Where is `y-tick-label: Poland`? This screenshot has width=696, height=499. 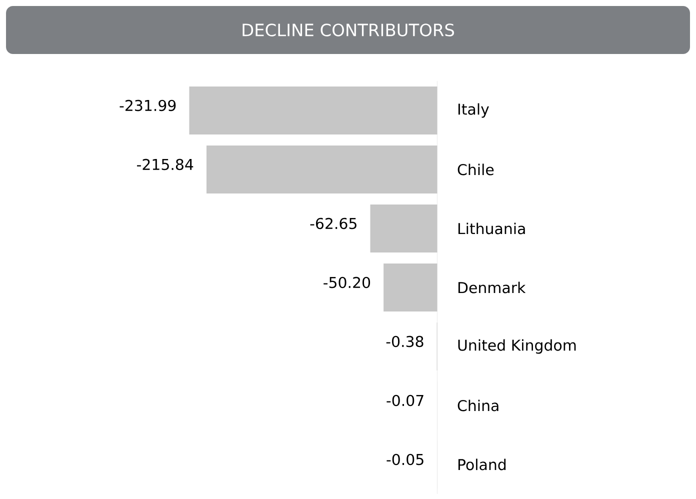 y-tick-label: Poland is located at coordinates (482, 464).